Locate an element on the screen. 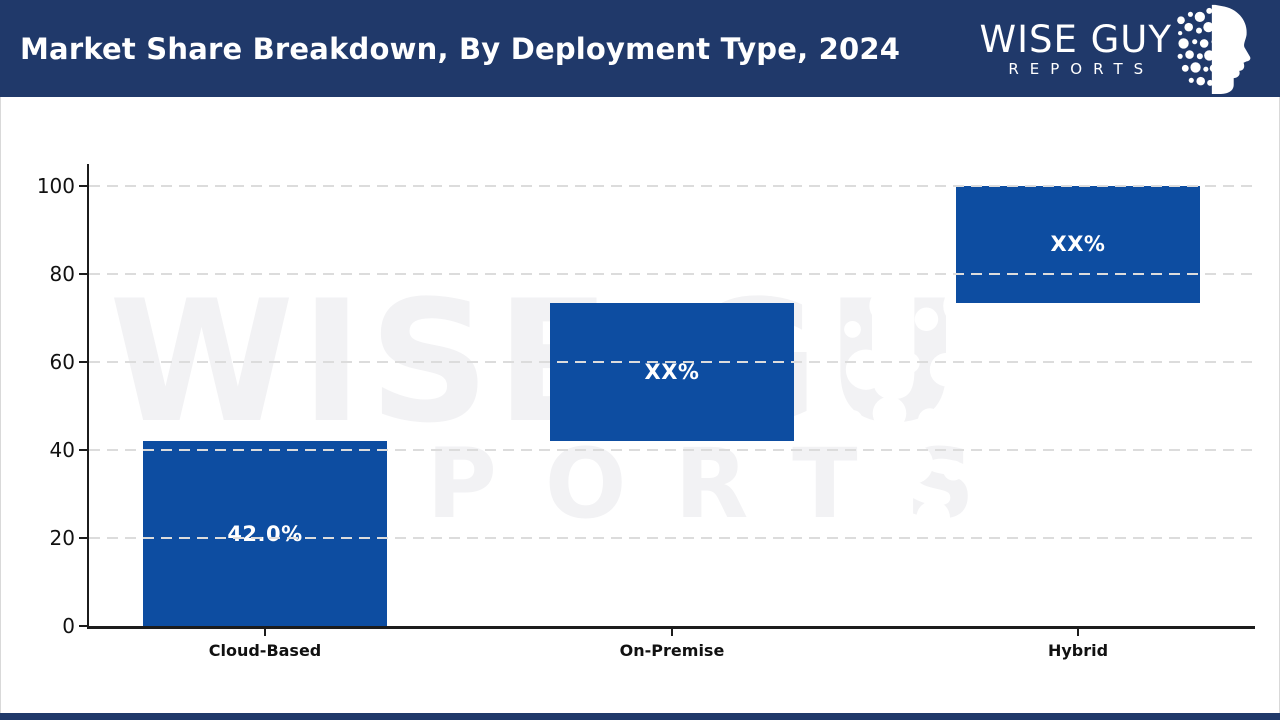 This screenshot has width=1280, height=720. bar-hybrid: XX% is located at coordinates (1078, 244).